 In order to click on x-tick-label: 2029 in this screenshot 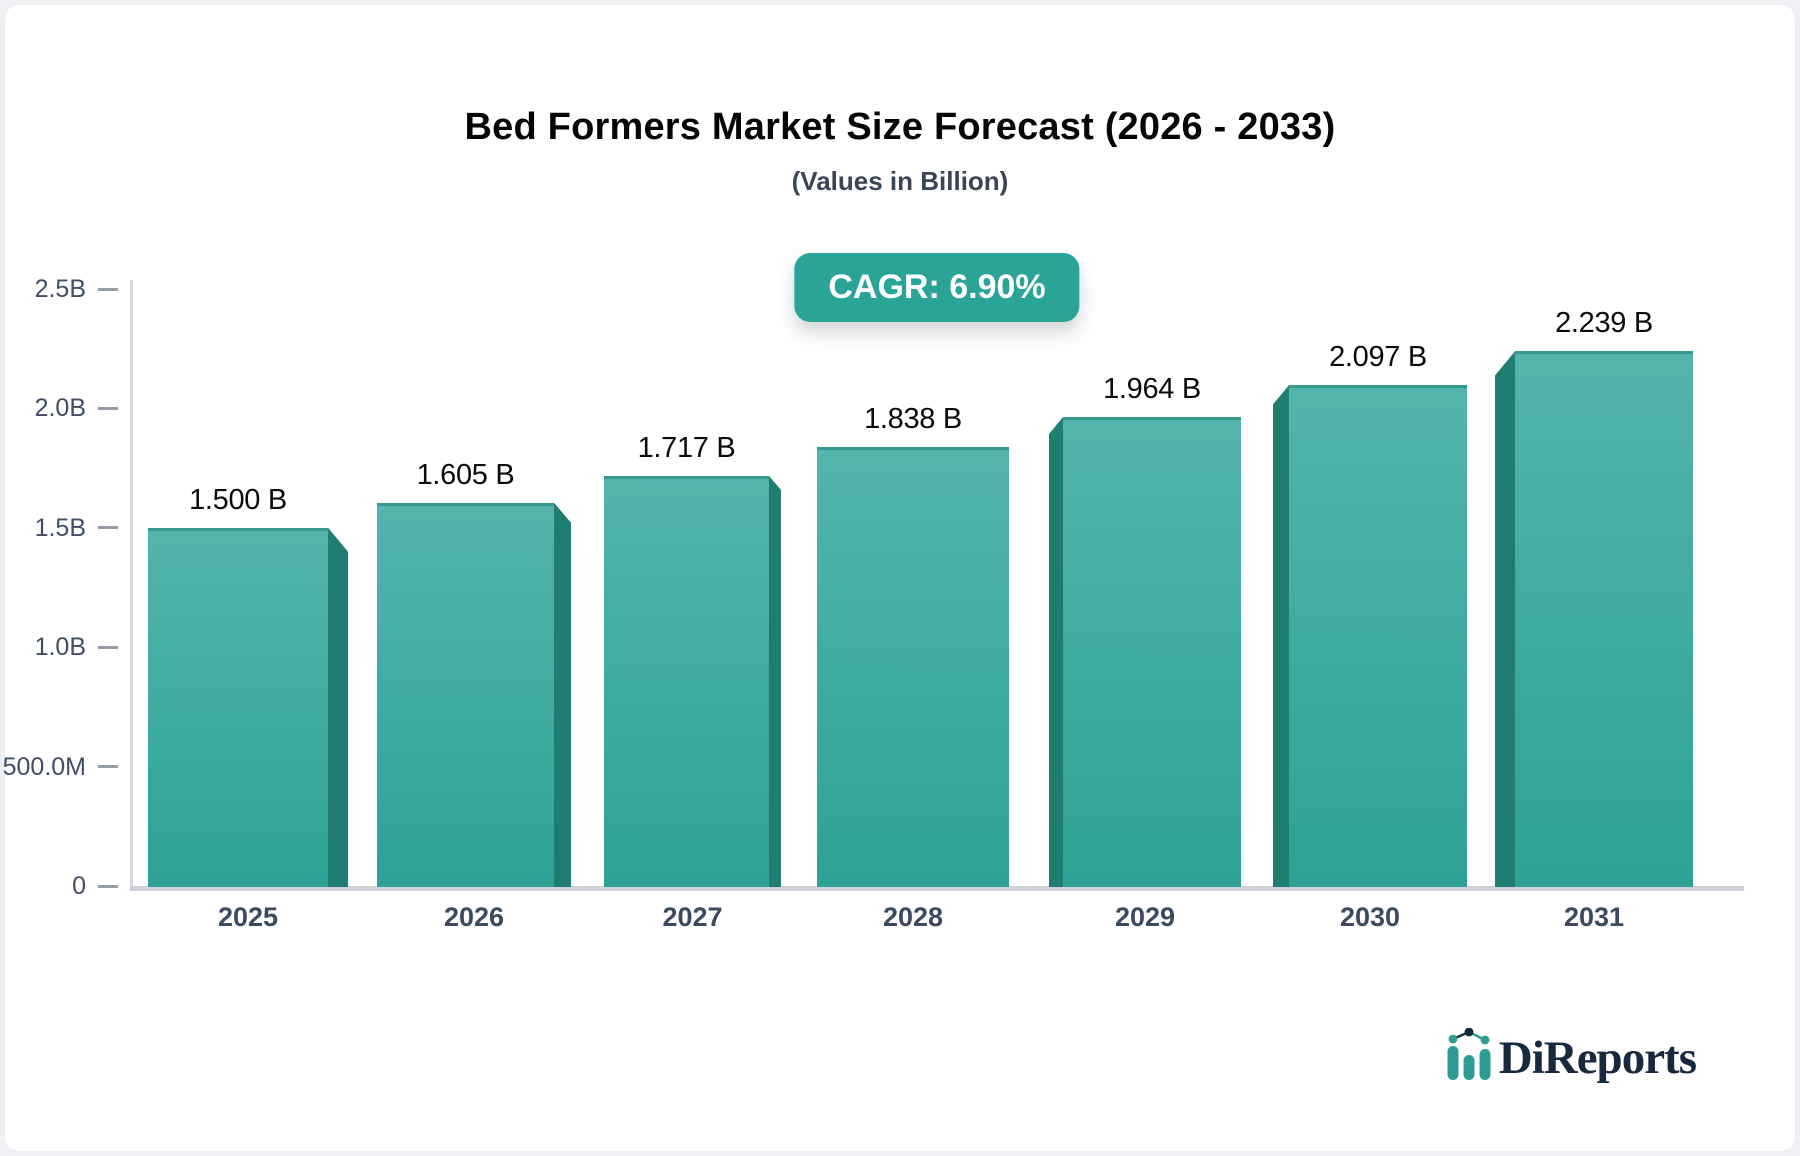, I will do `click(1145, 917)`.